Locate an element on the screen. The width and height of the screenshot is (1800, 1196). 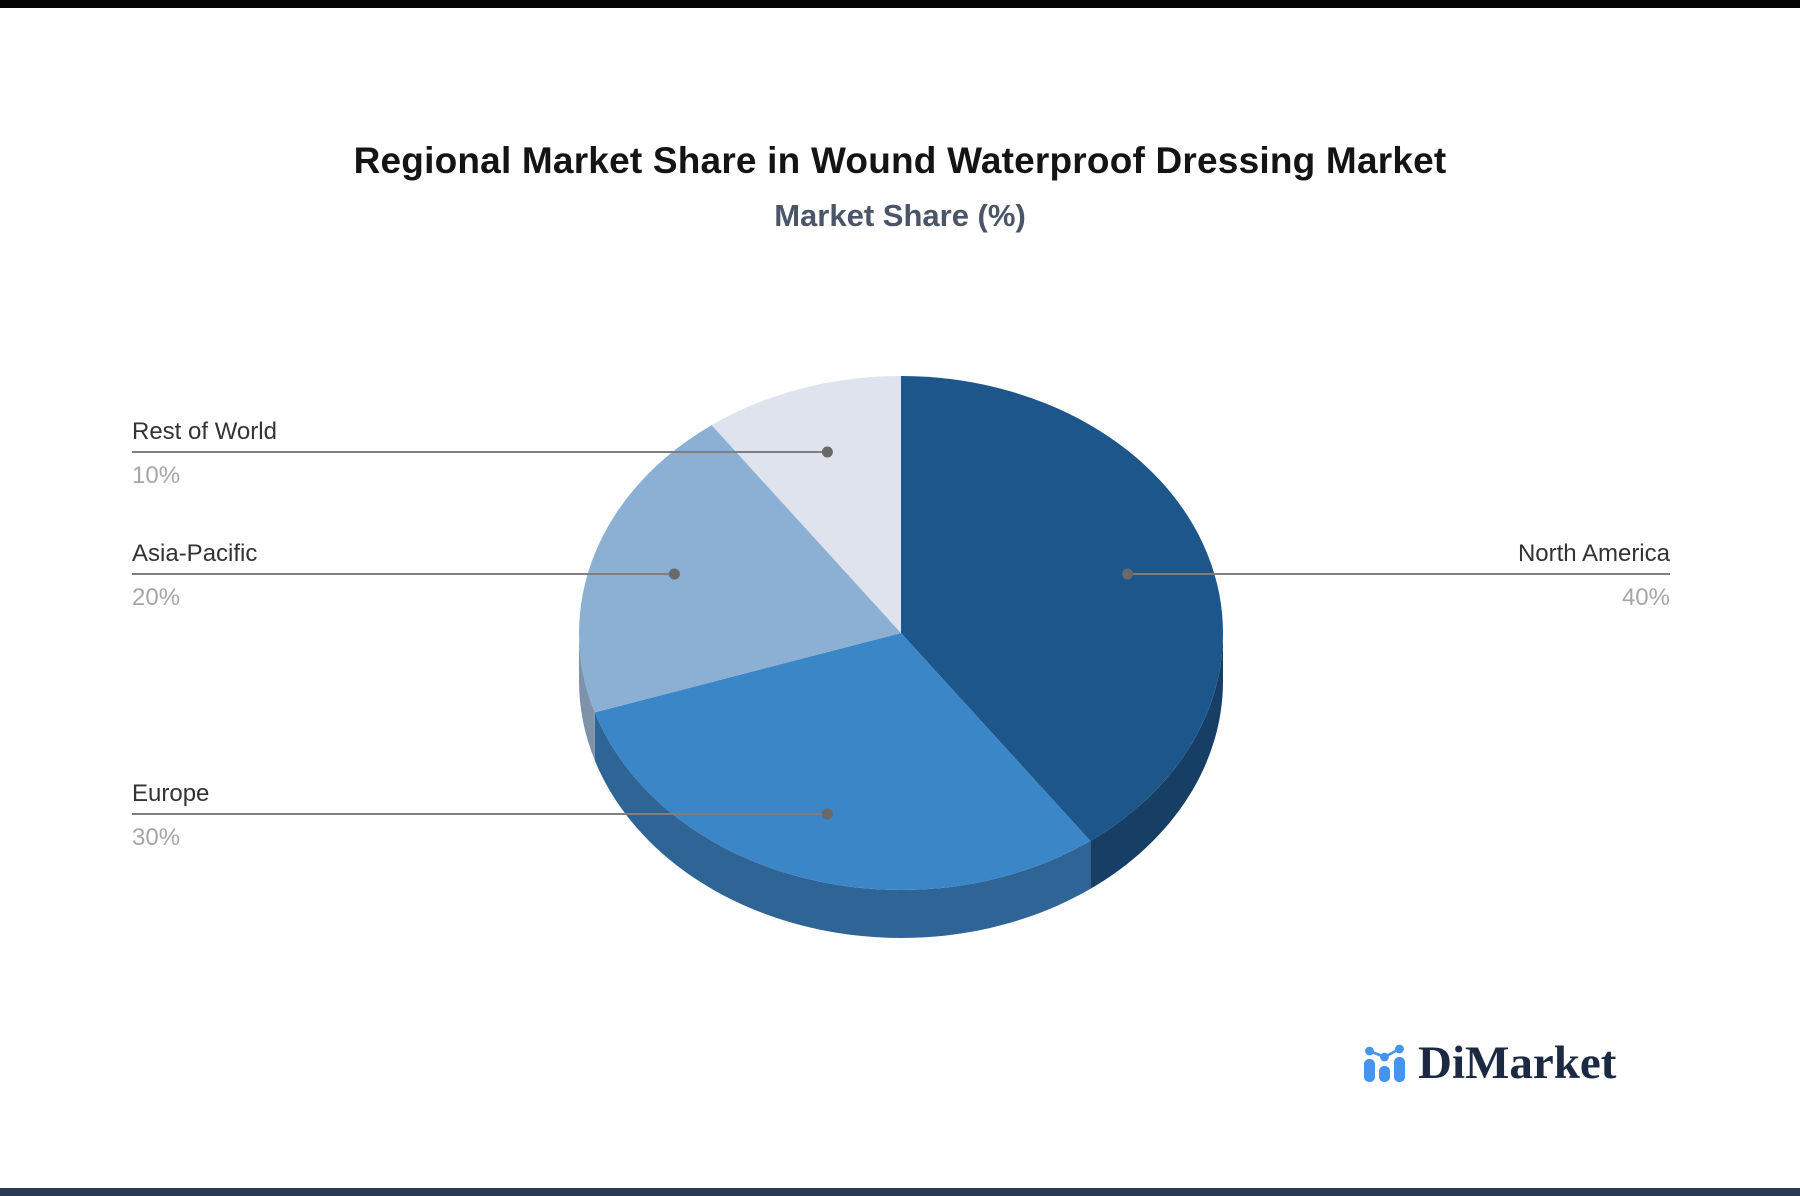
screenshot-top-edge is located at coordinates (900, 4).